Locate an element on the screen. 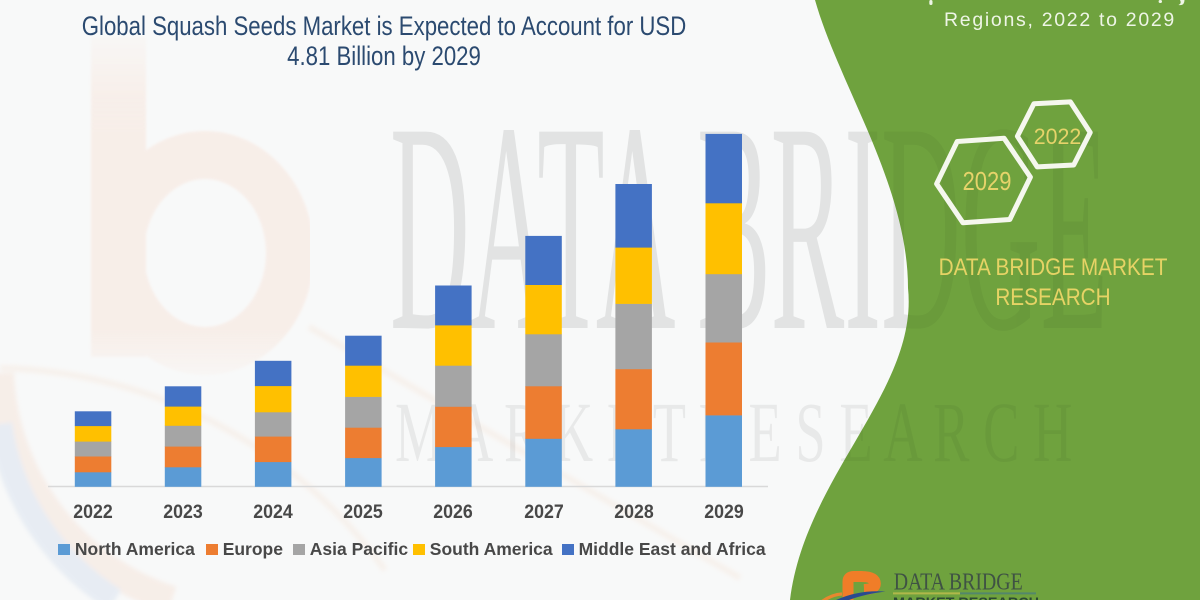 This screenshot has height=600, width=1200. svg-text: 2022 is located at coordinates (1058, 136).